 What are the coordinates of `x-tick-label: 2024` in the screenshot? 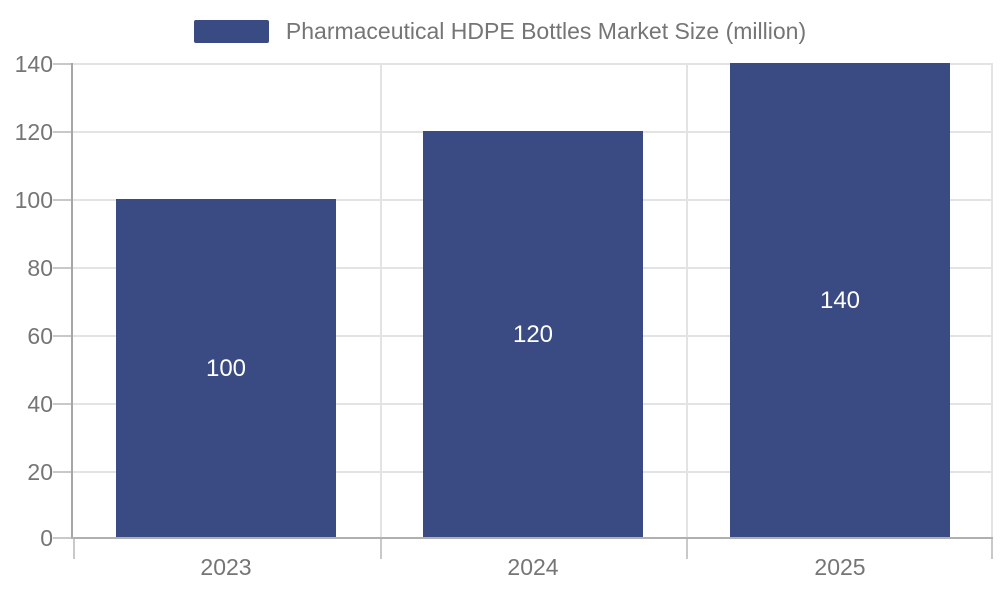 It's located at (533, 567).